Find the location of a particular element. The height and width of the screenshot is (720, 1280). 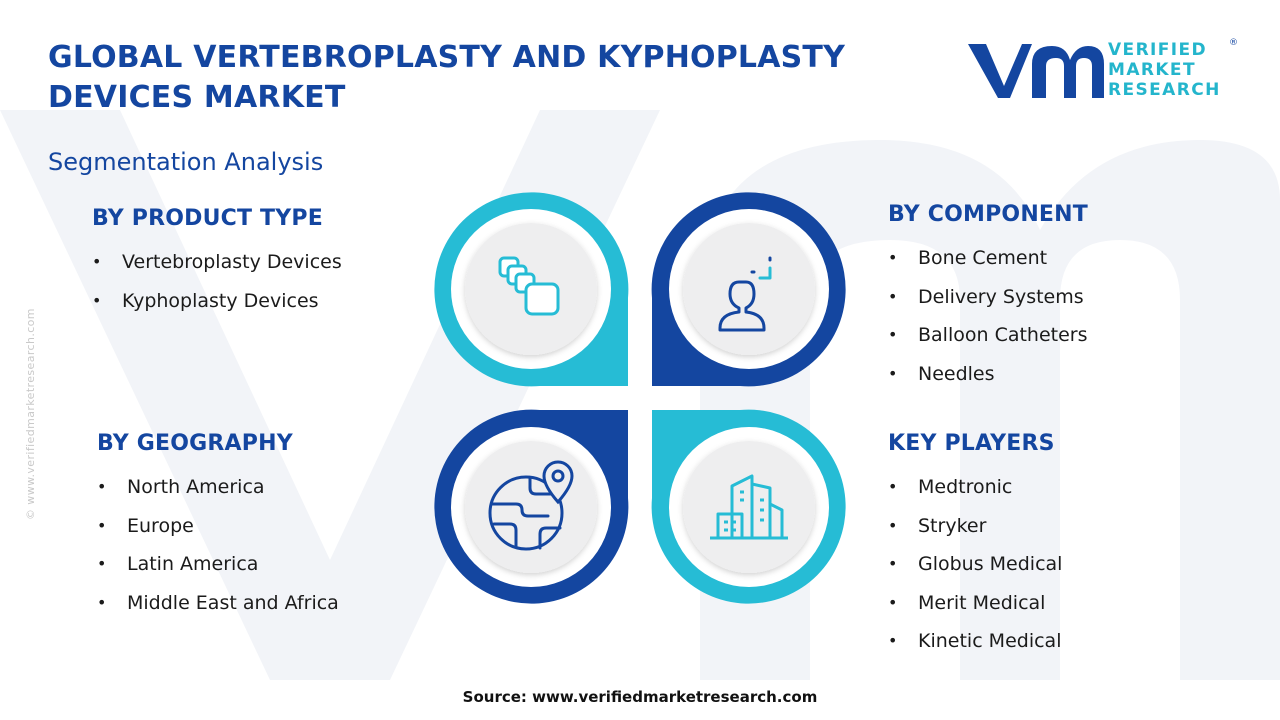

city-buildings-icon is located at coordinates (749, 507).